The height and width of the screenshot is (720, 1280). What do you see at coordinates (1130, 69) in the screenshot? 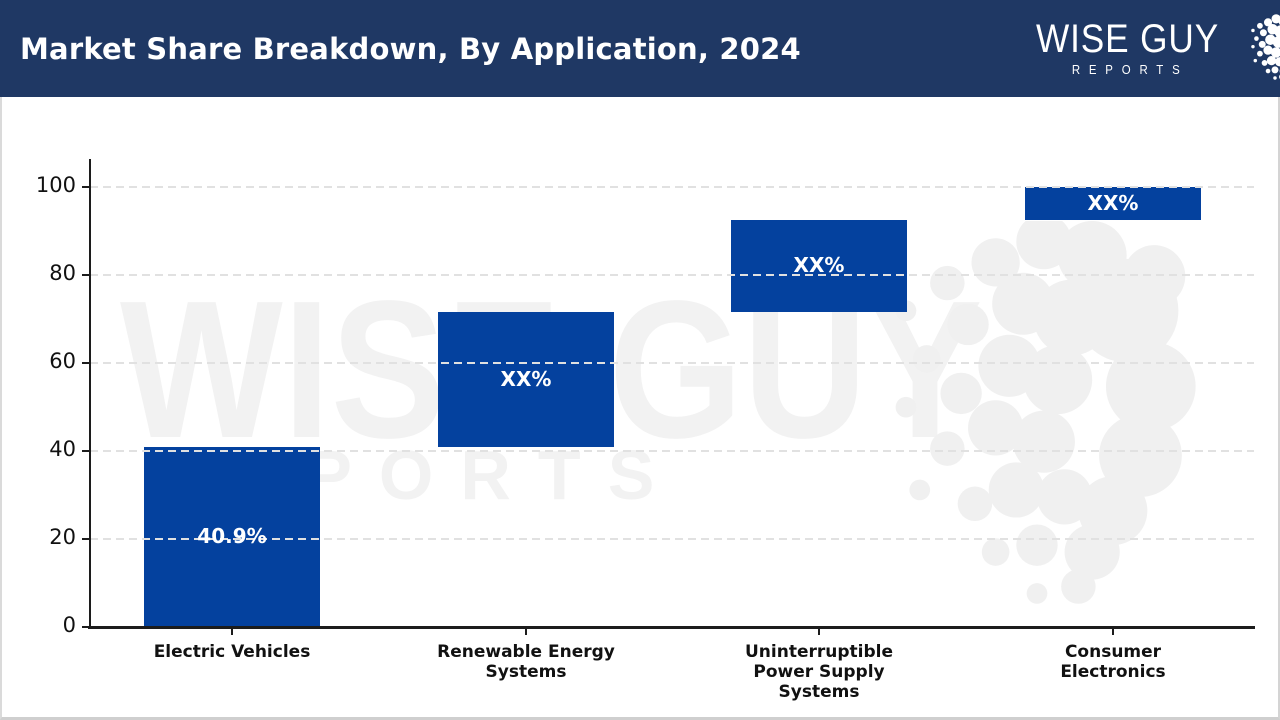
I see `logo-subtitle-text: REPORTS` at bounding box center [1130, 69].